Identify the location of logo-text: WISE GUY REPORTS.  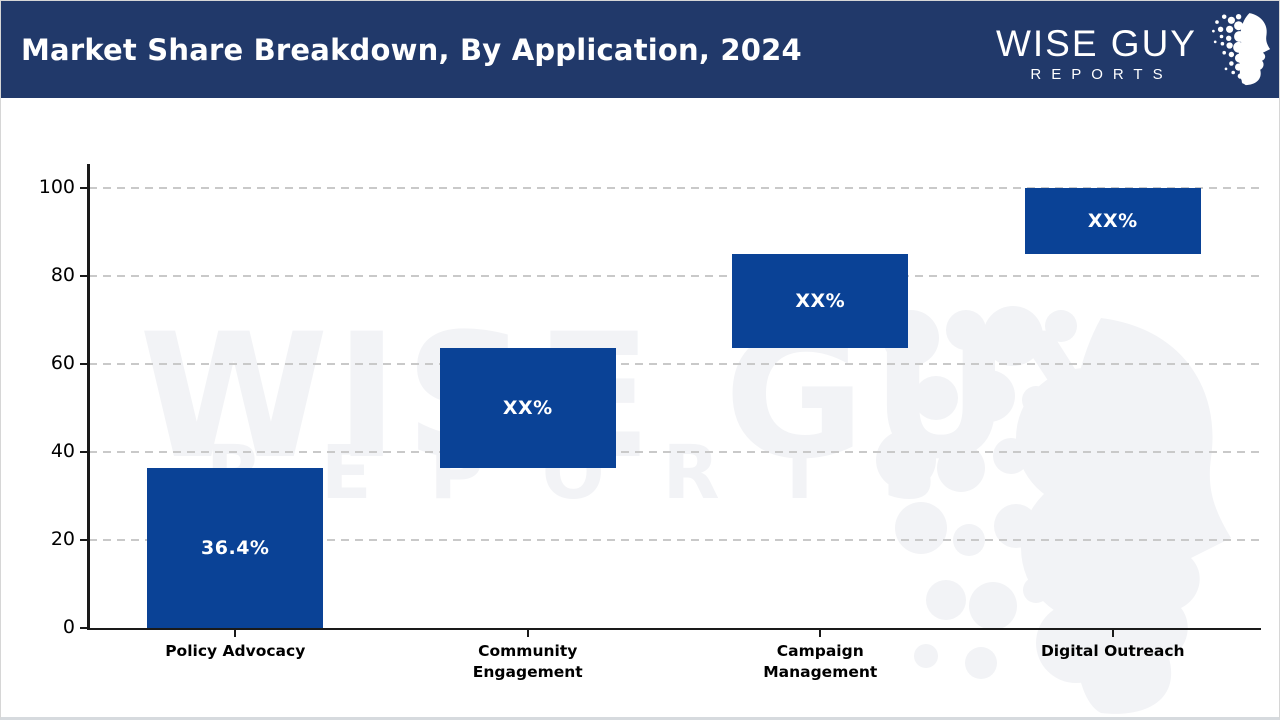
(1096, 52).